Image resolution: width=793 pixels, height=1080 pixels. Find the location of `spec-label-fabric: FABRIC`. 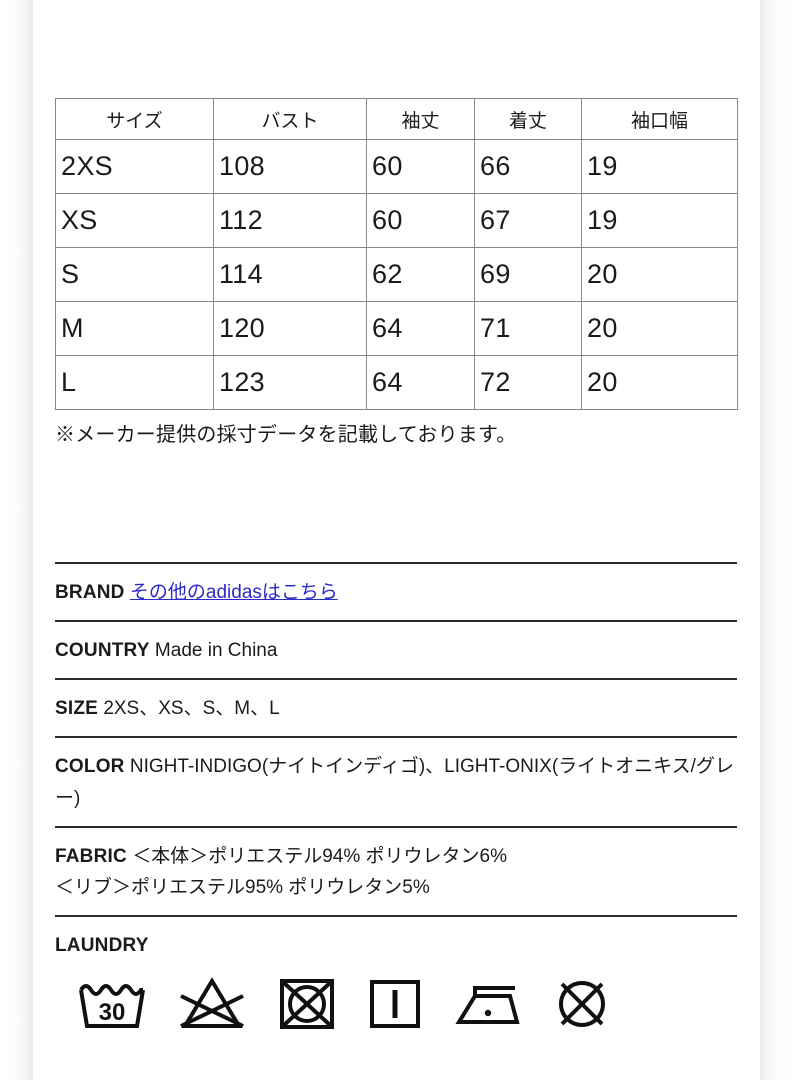

spec-label-fabric: FABRIC is located at coordinates (91, 856).